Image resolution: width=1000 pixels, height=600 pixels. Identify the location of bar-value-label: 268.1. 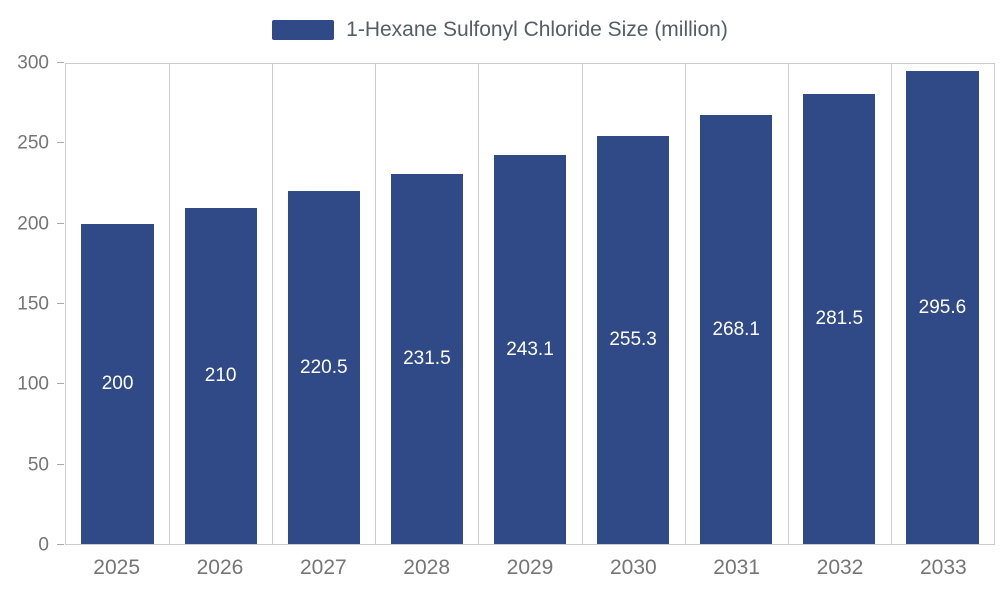
(736, 329).